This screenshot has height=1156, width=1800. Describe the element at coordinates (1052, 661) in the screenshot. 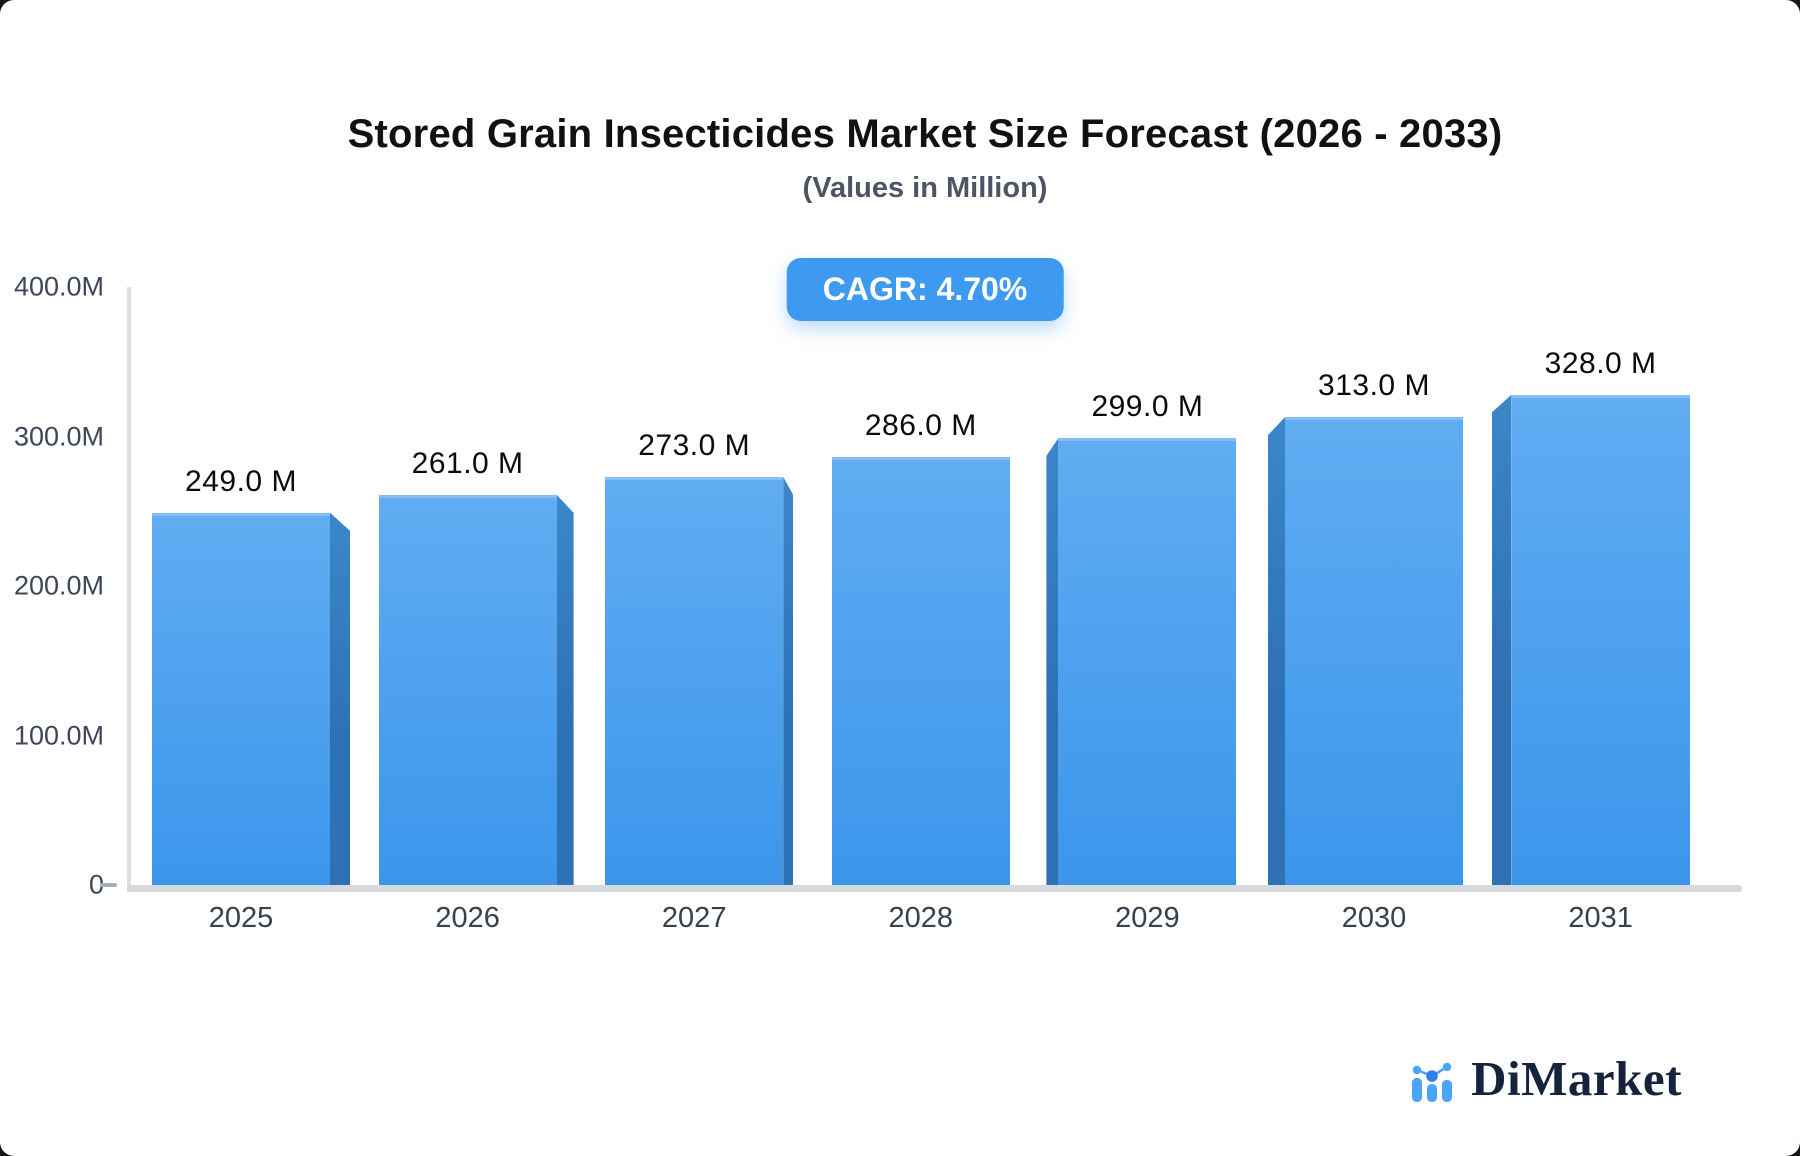

I see `bar-side-2029` at that location.